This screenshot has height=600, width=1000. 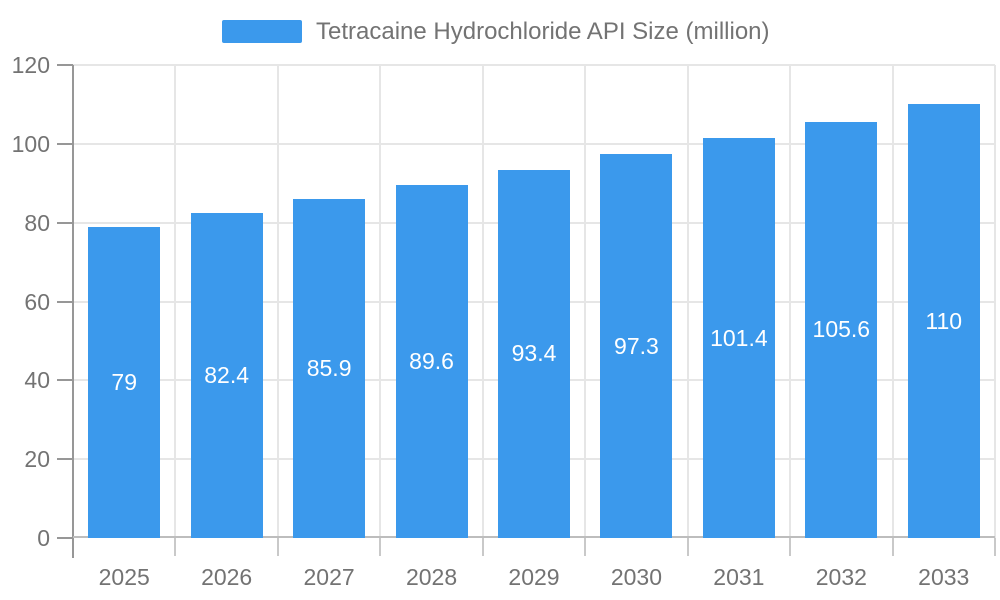 I want to click on x-axis-label: 2027, so click(x=329, y=577).